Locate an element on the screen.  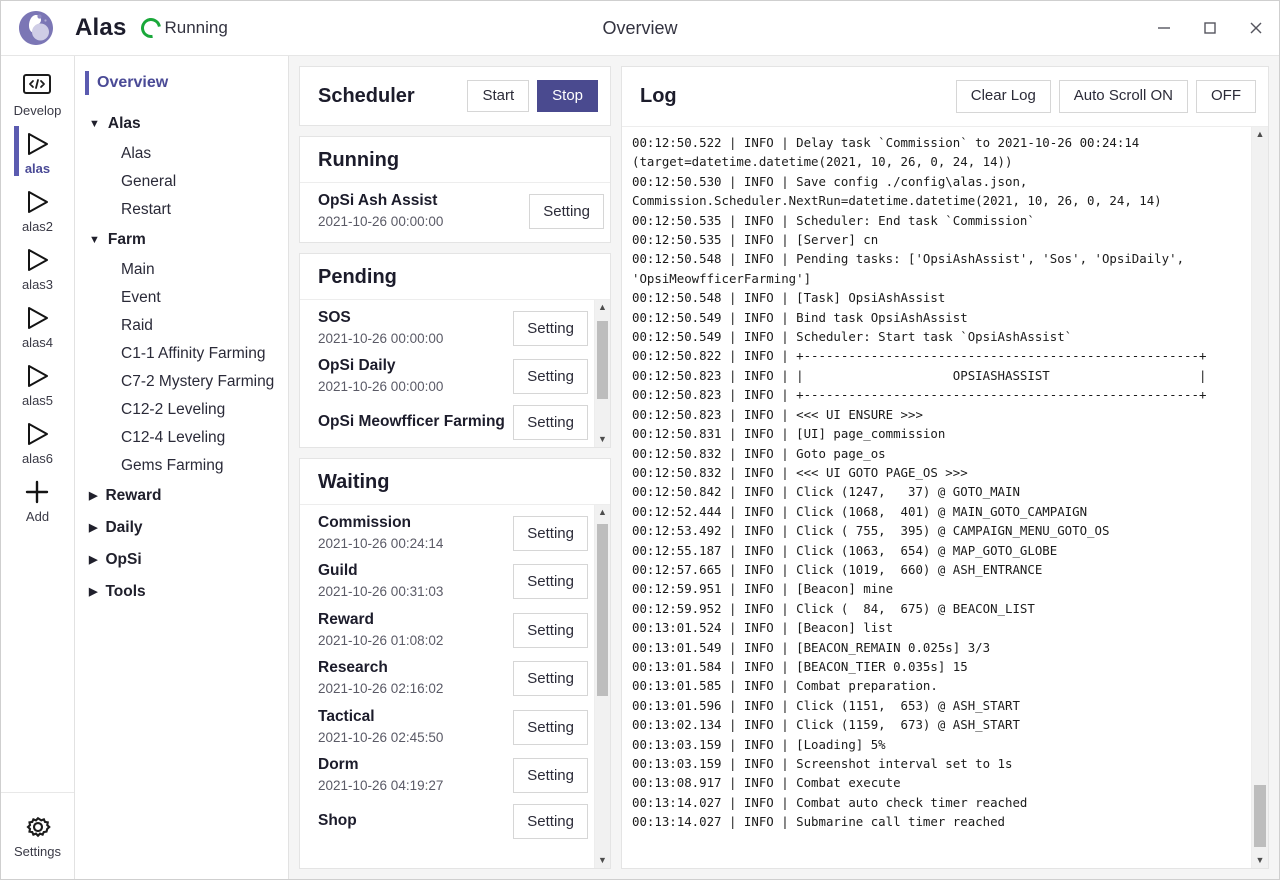
rail-item-add: Add is located at coordinates (38, 499).